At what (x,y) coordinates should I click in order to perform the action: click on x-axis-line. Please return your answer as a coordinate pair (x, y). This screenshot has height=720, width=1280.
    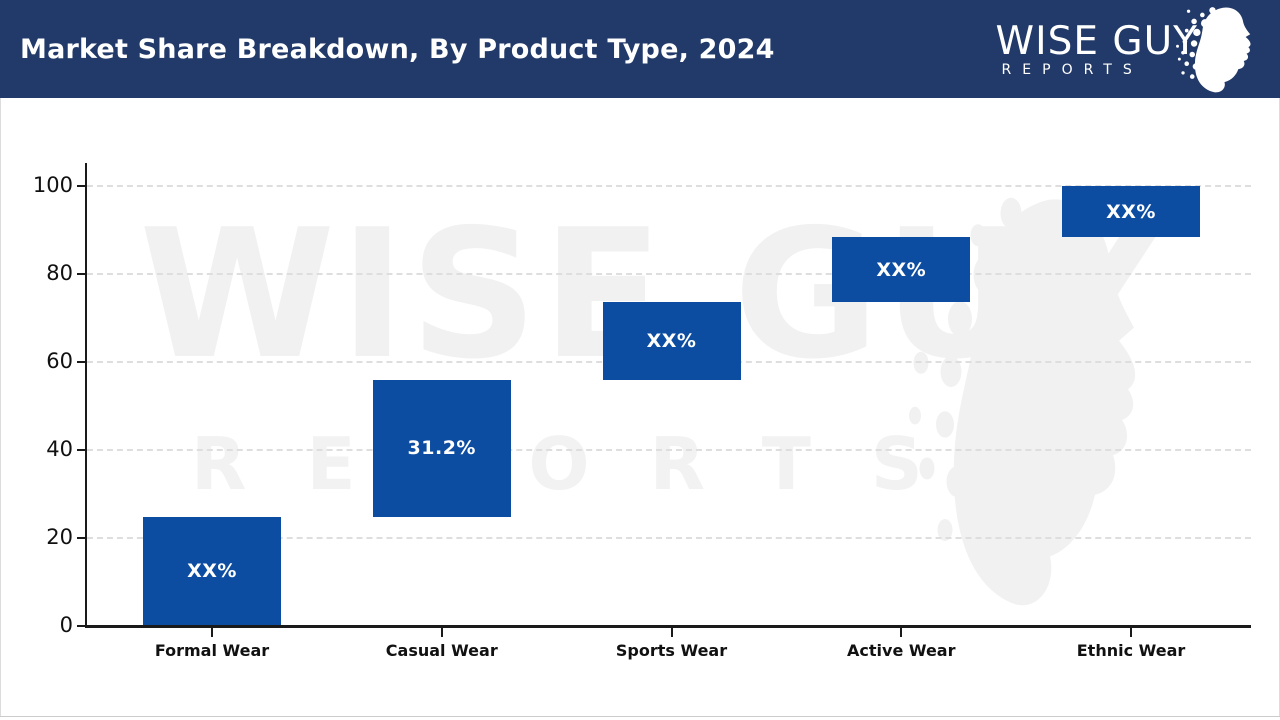
    Looking at the image, I should click on (668, 626).